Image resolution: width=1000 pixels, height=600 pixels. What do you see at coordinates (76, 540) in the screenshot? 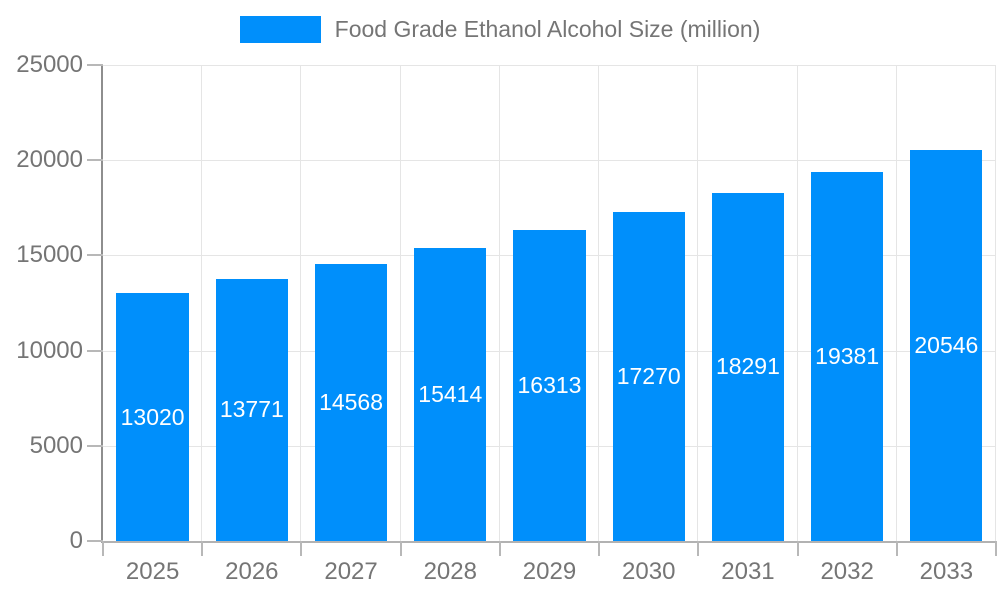
I see `y-axis-label: 0` at bounding box center [76, 540].